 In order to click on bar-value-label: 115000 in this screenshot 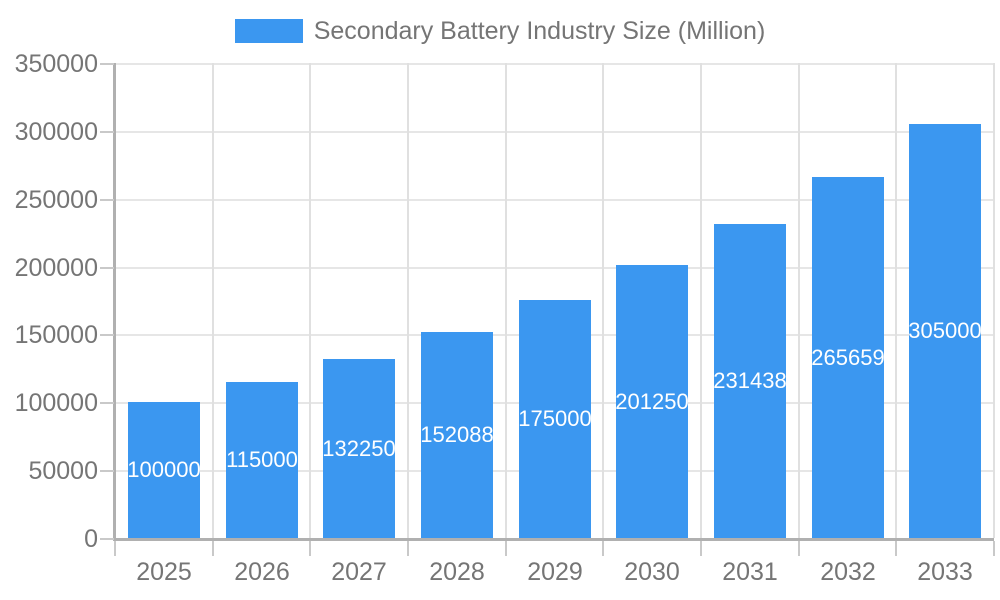, I will do `click(262, 460)`.